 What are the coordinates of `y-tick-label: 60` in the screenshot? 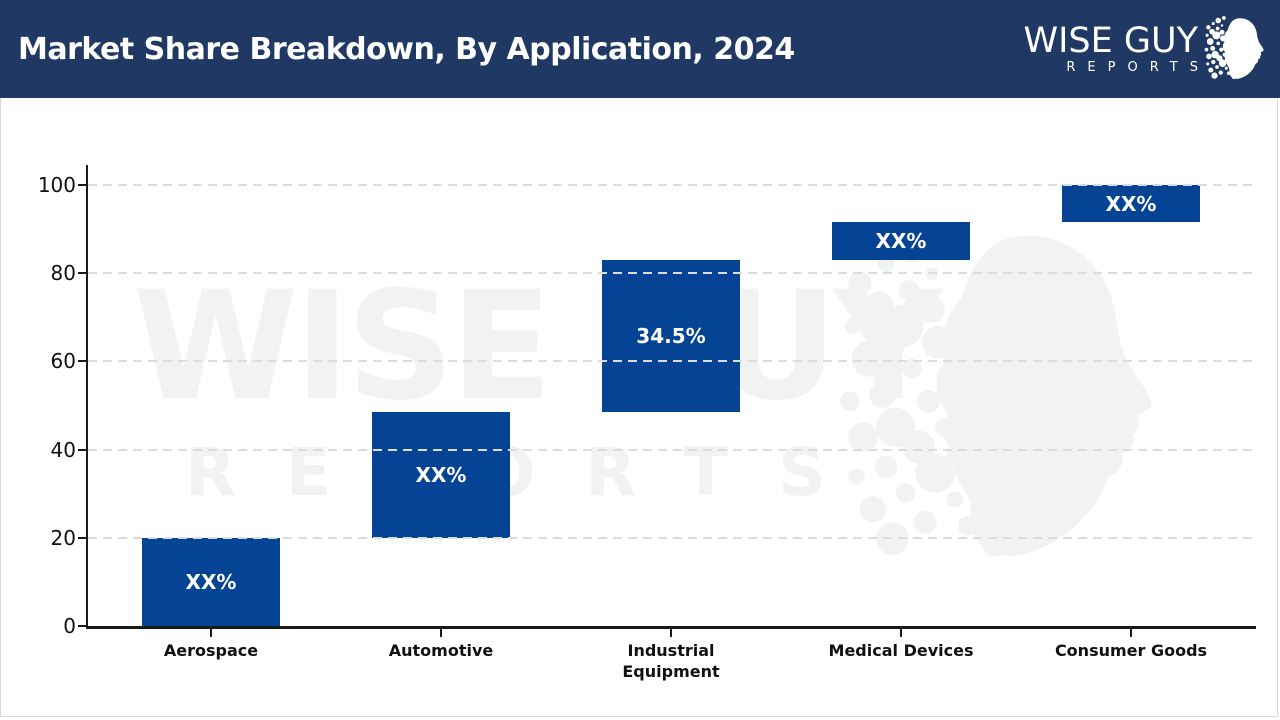 It's located at (63, 361).